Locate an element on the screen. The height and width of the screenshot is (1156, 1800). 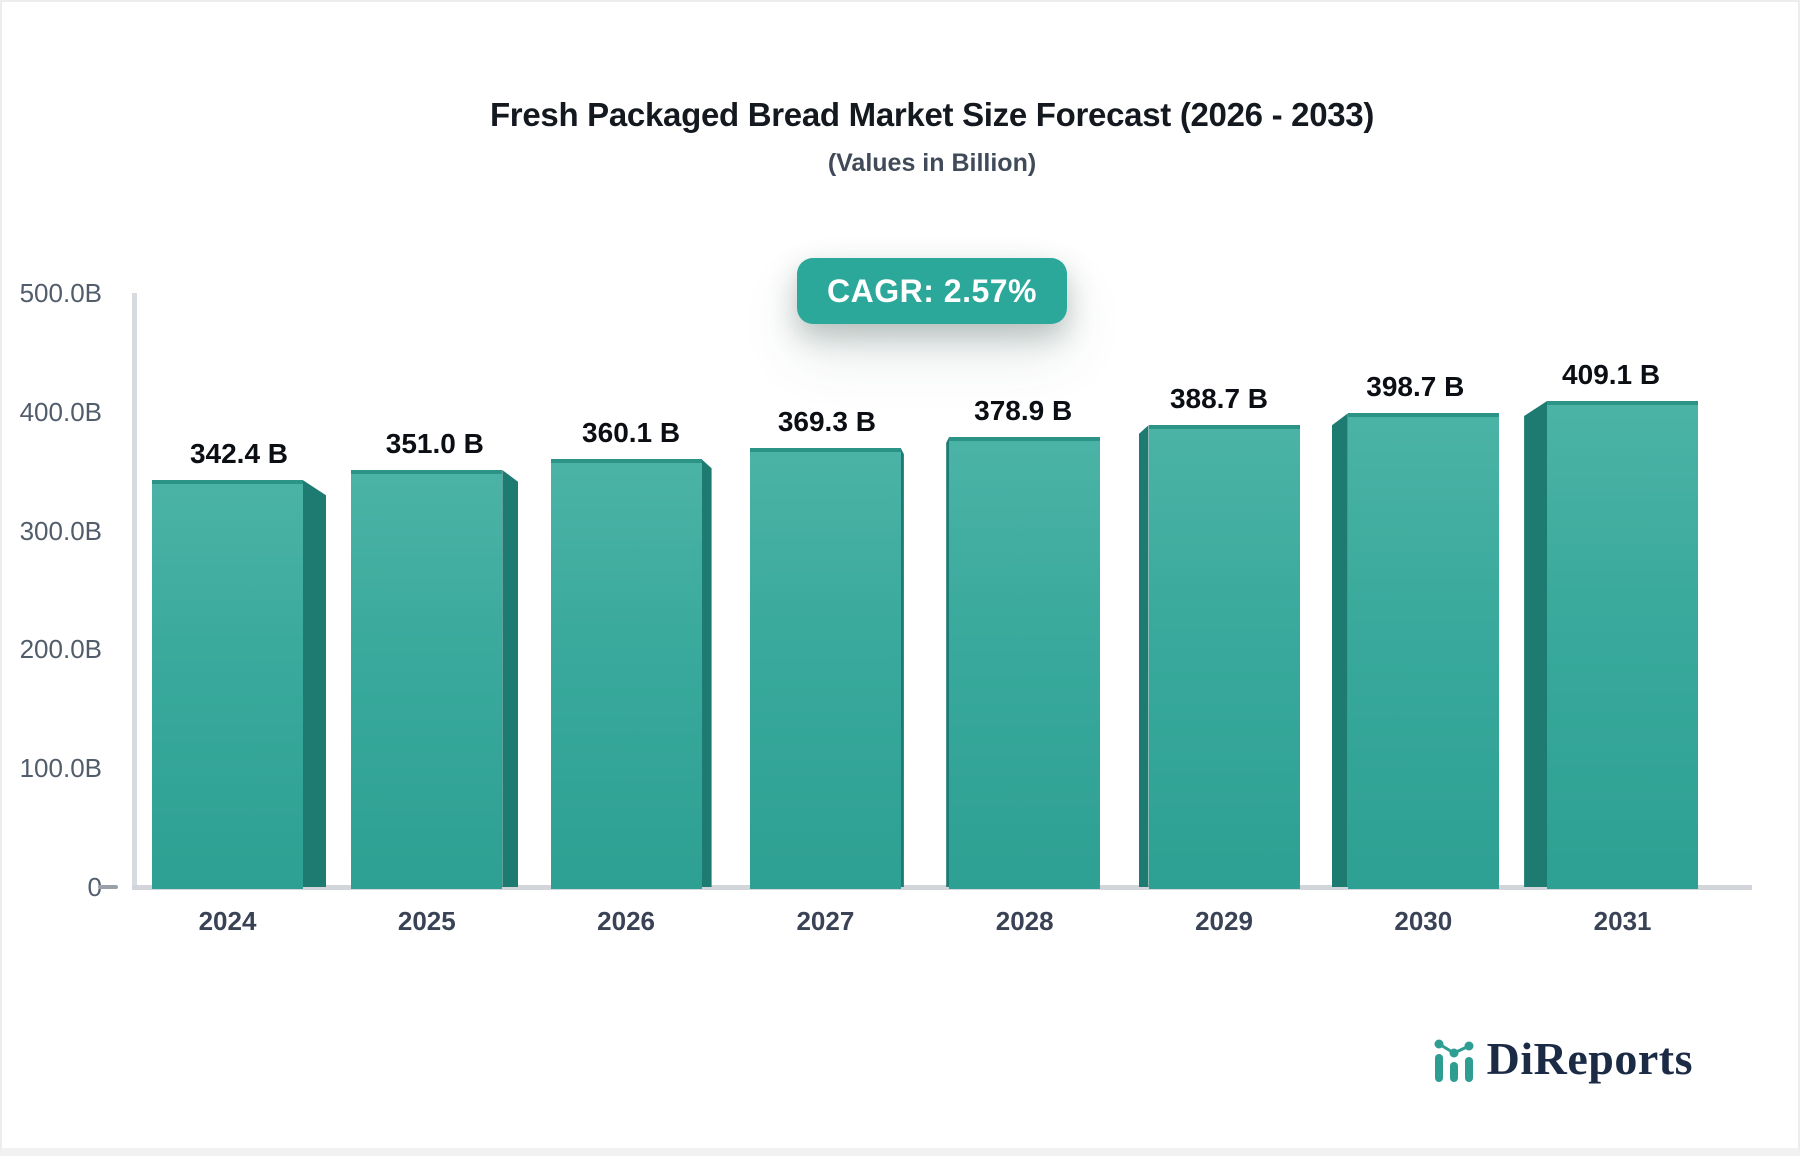
y-axis-tick-mark is located at coordinates (108, 887).